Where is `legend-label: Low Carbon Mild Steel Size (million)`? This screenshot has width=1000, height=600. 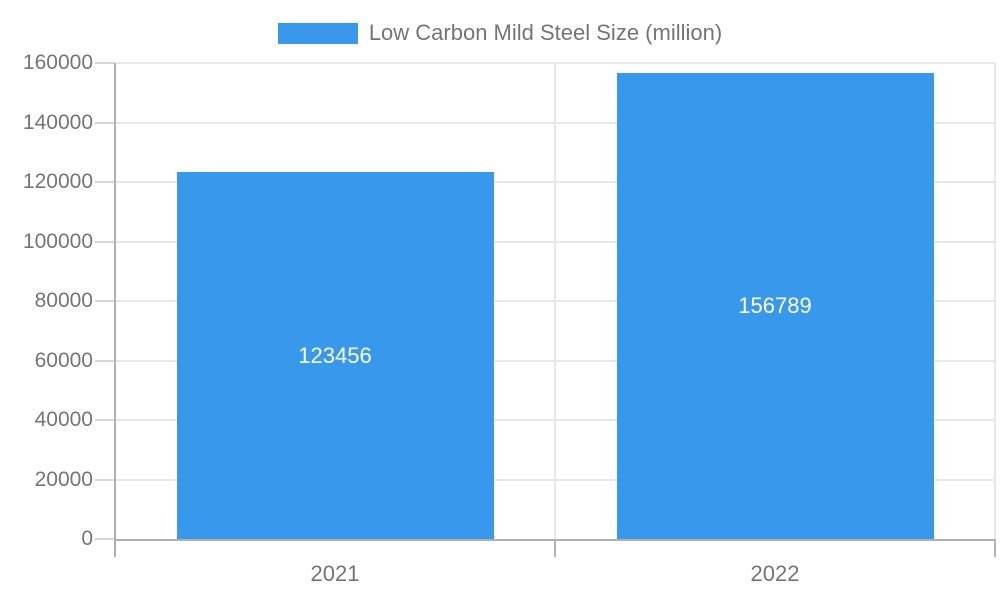 legend-label: Low Carbon Mild Steel Size (million) is located at coordinates (545, 32).